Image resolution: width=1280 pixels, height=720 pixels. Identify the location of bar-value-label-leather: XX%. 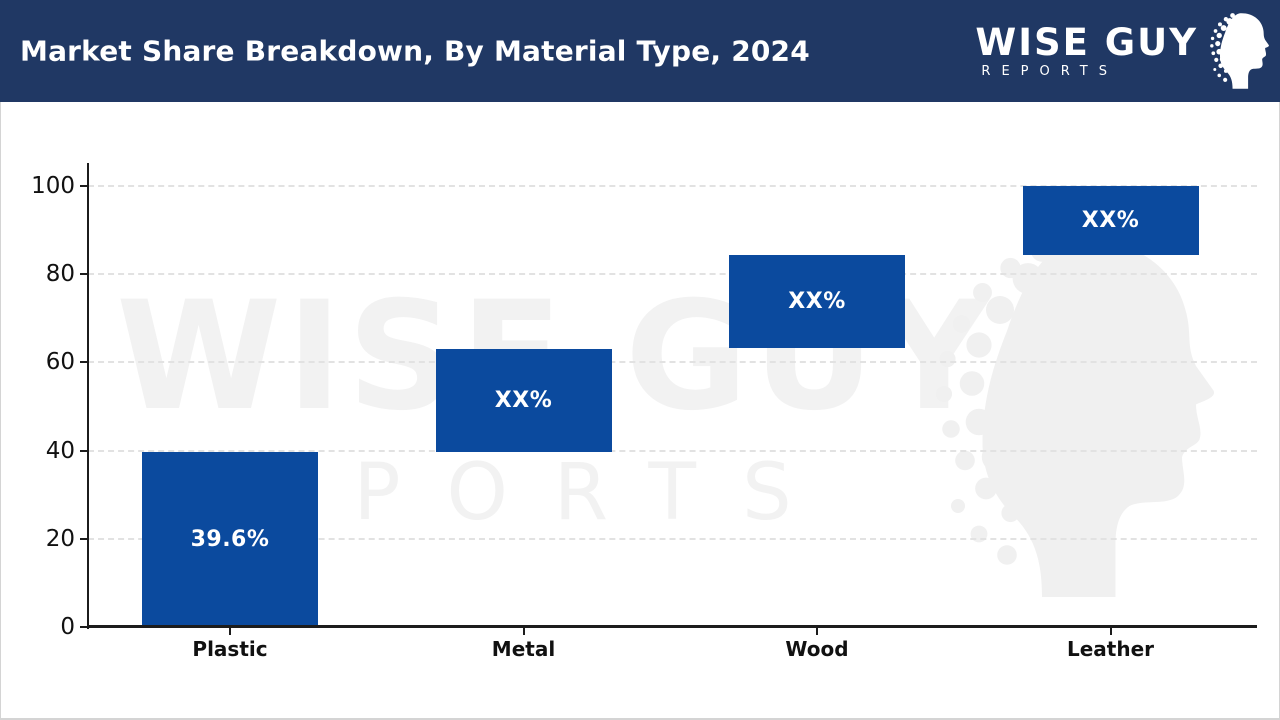
(1110, 221).